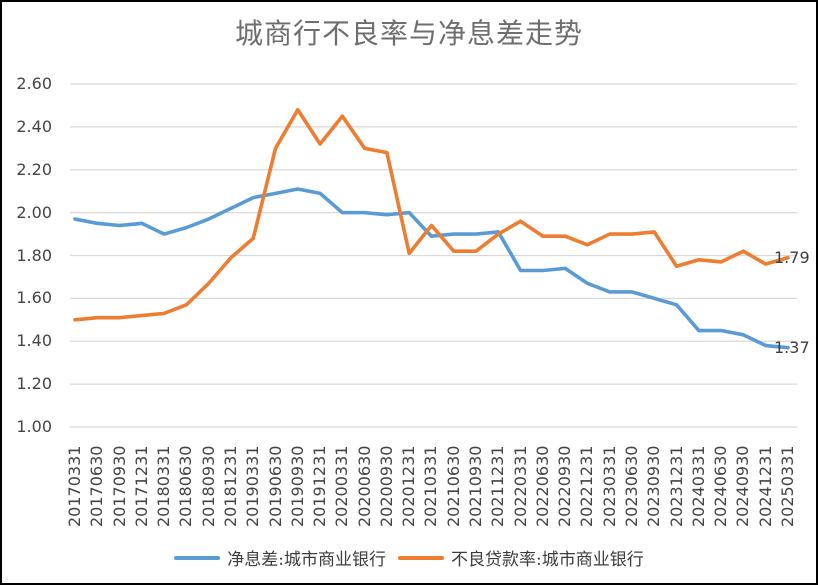 The height and width of the screenshot is (585, 818). I want to click on x-axis-tick-label: 20241231, so click(765, 486).